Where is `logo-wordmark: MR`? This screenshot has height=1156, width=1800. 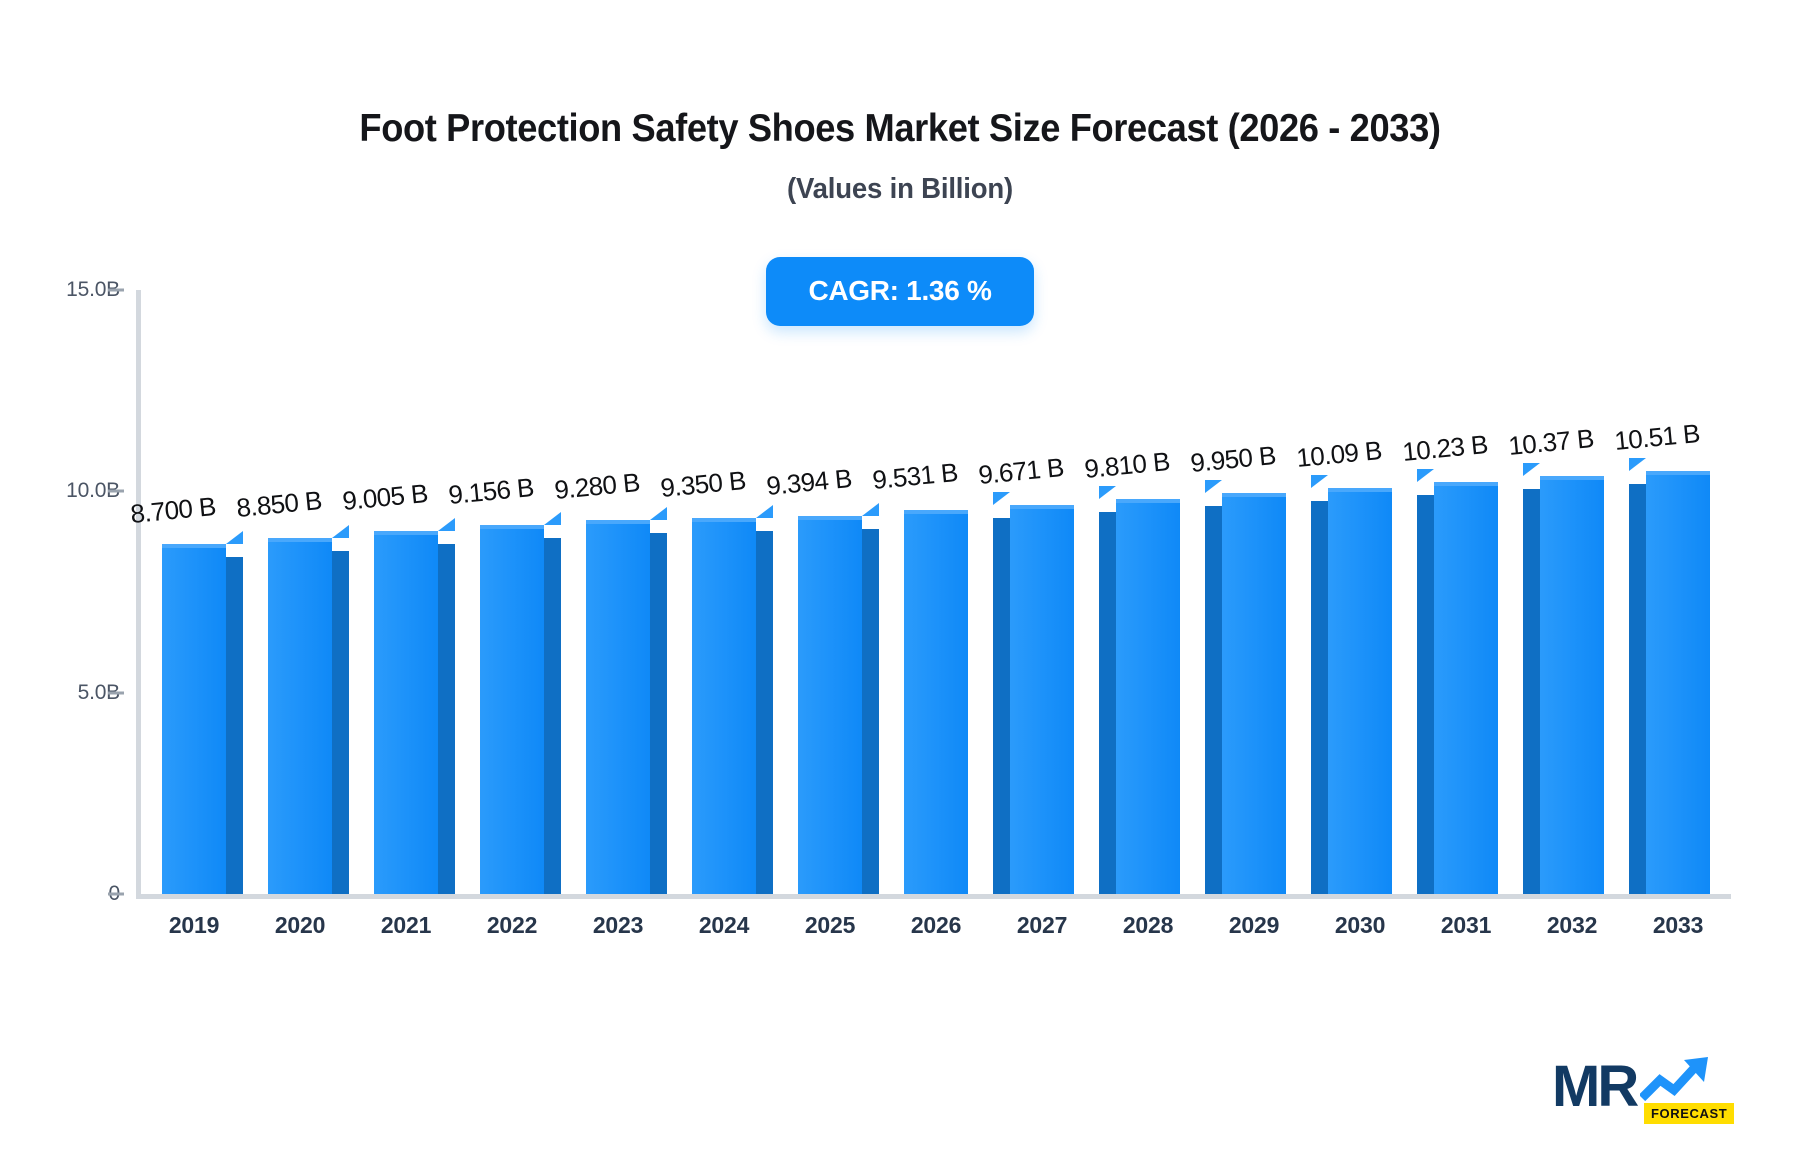 logo-wordmark: MR is located at coordinates (1595, 1086).